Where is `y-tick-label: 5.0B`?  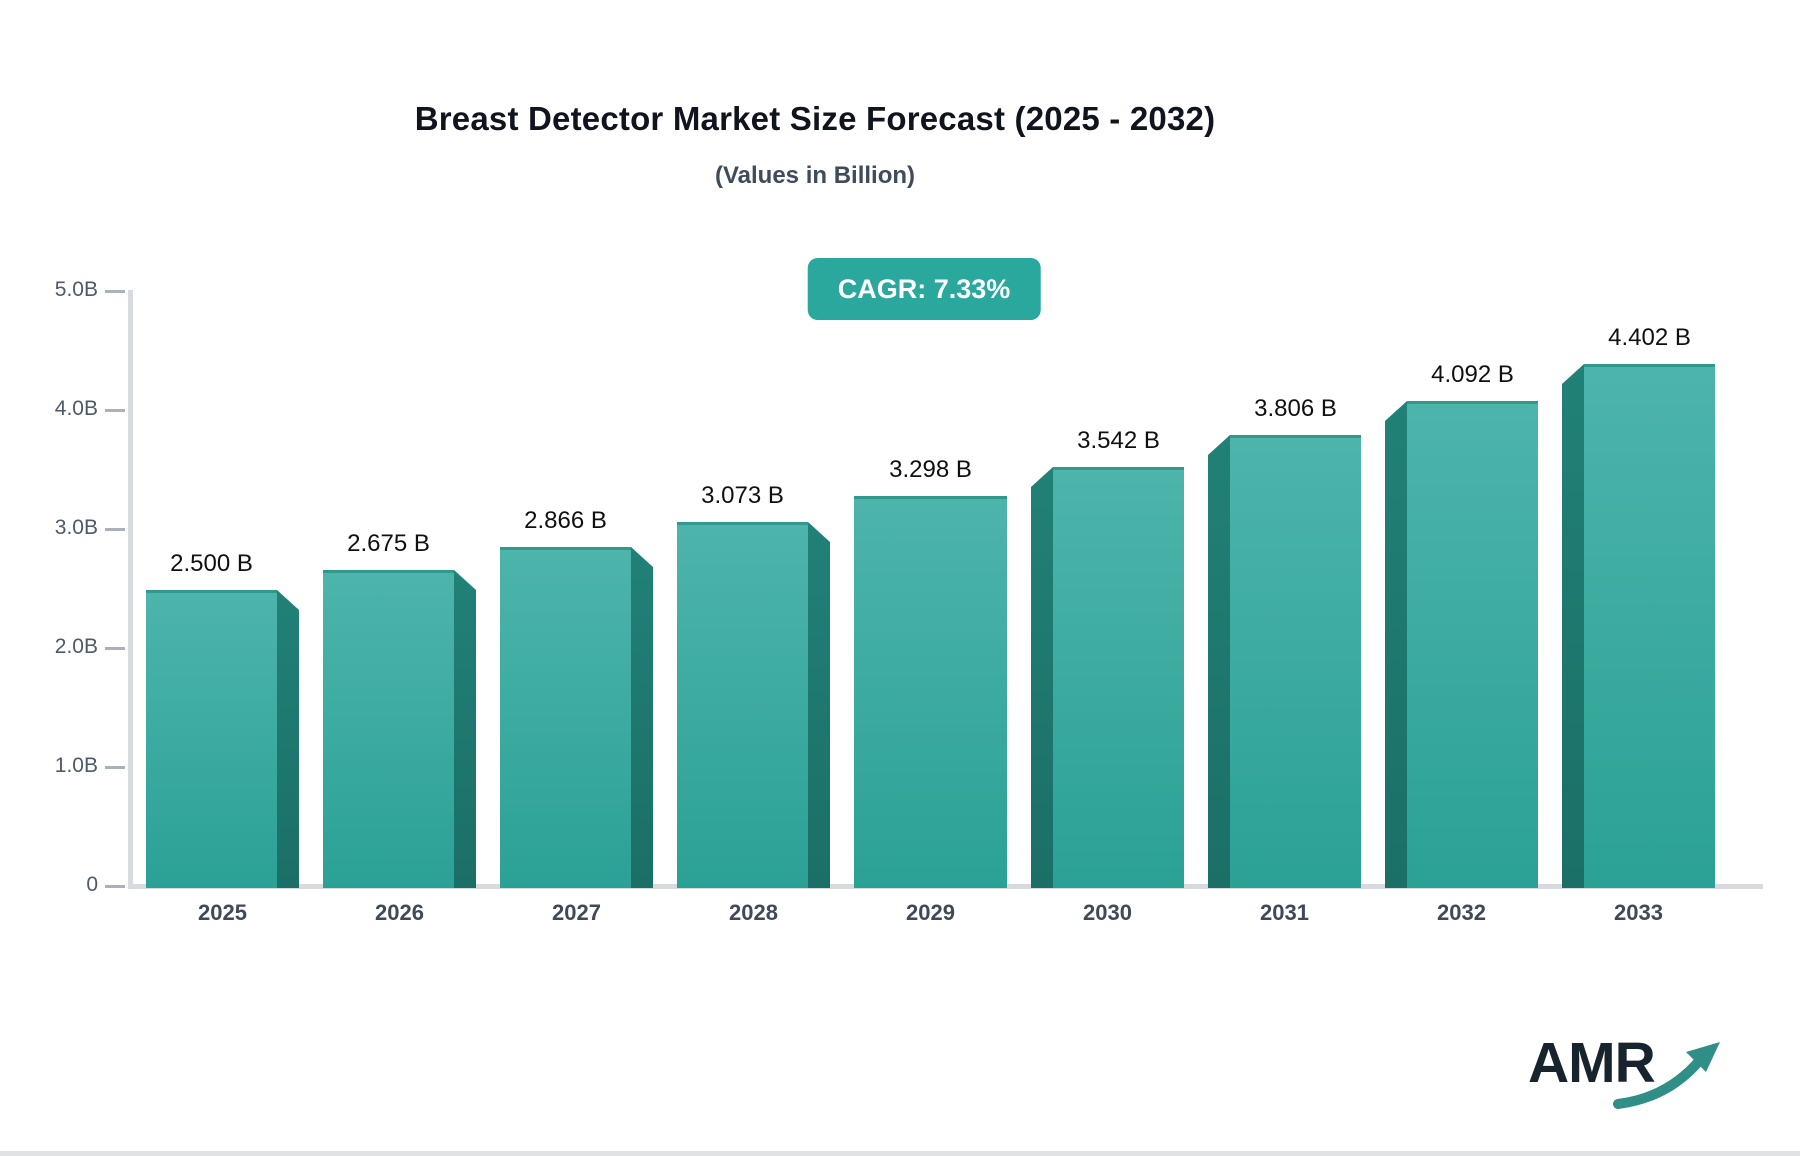
y-tick-label: 5.0B is located at coordinates (76, 289).